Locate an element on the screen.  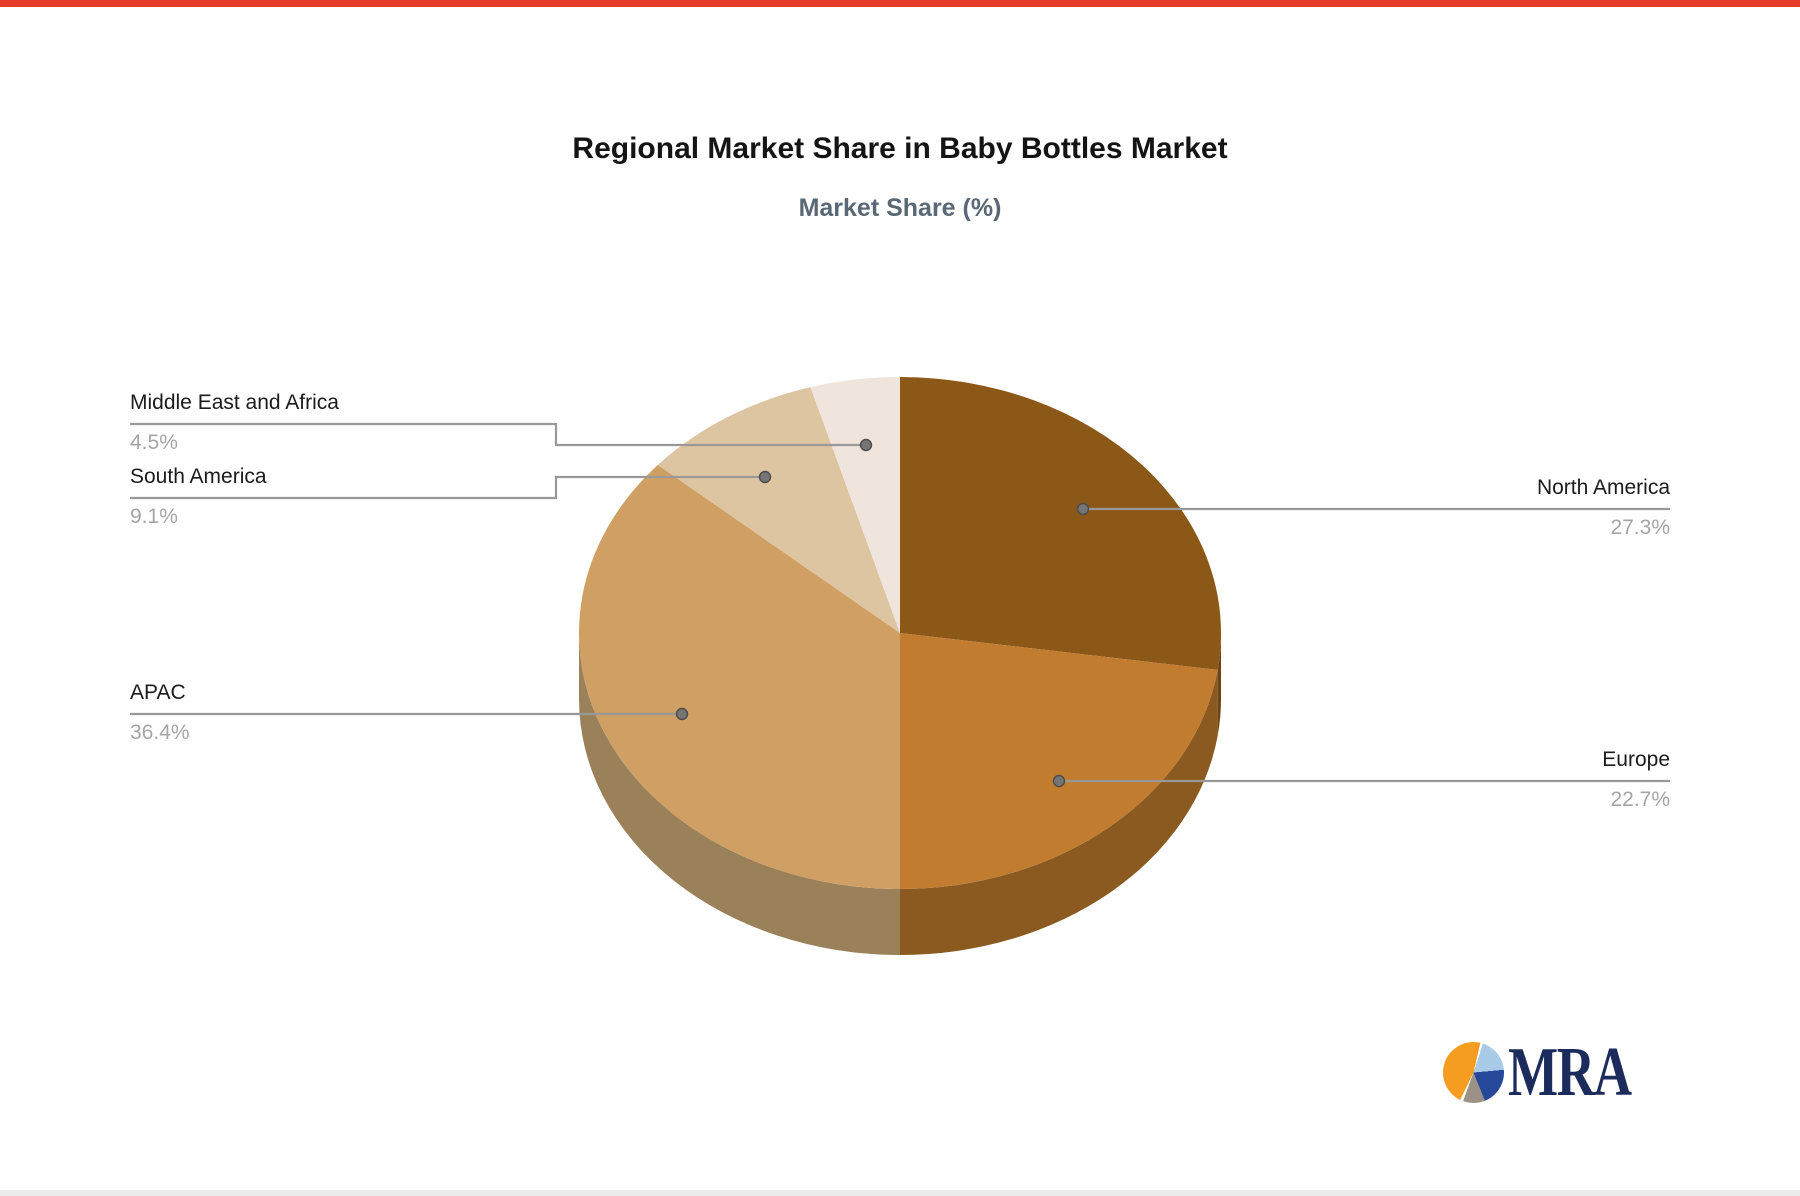
pie-slice-south-america is located at coordinates (778, 510).